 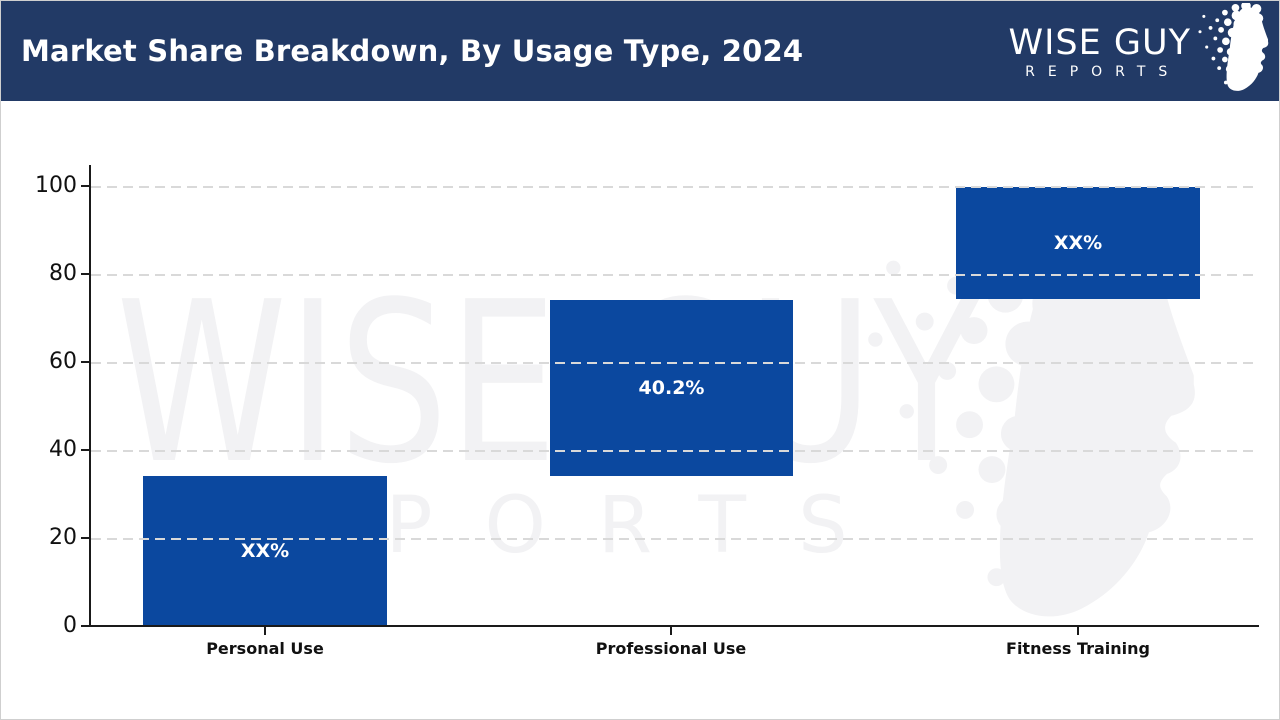 I want to click on brand-logo-text: WISE GUY REPORTS, so click(x=1099, y=52).